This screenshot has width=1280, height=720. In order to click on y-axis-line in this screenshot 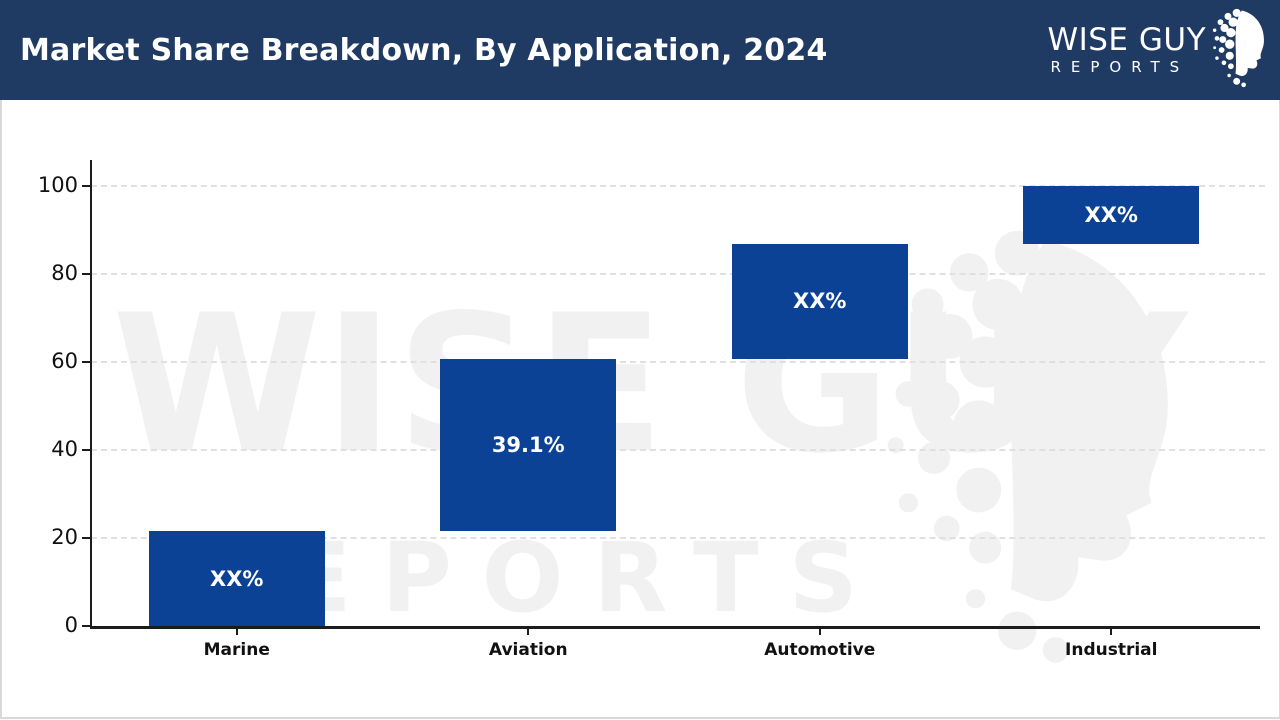, I will do `click(91, 394)`.